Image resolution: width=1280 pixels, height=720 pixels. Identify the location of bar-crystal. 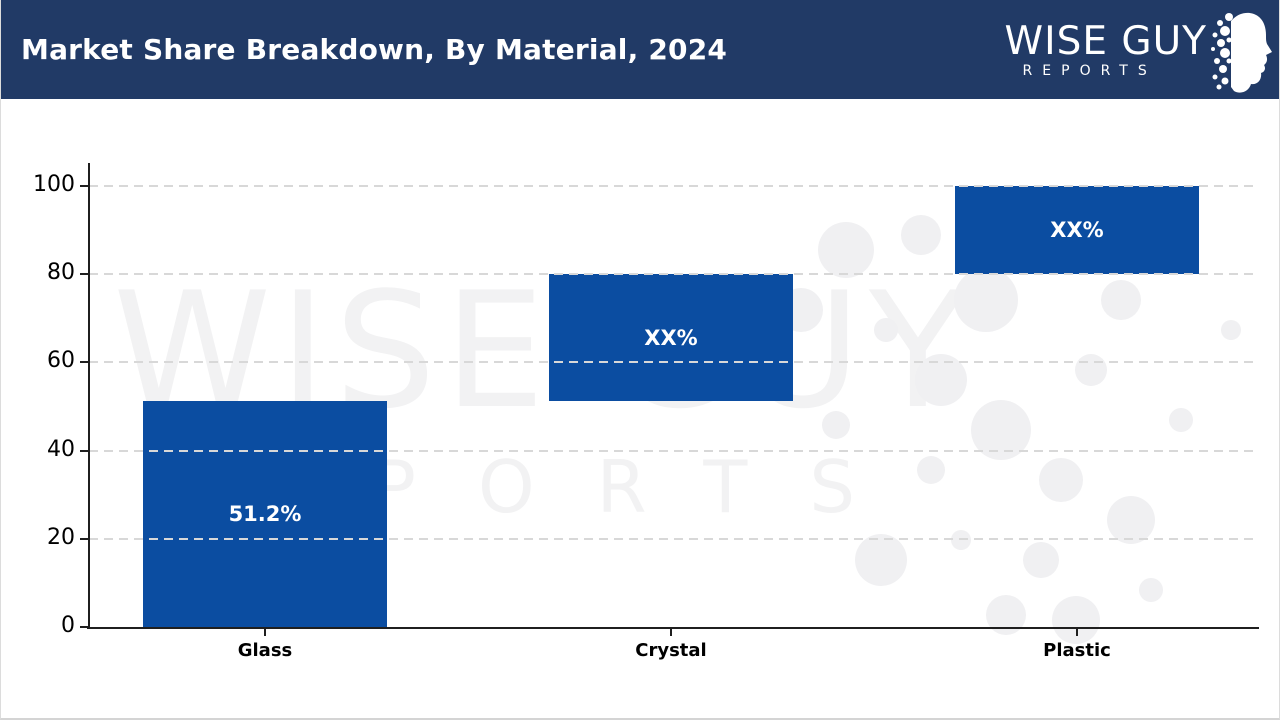
(671, 338).